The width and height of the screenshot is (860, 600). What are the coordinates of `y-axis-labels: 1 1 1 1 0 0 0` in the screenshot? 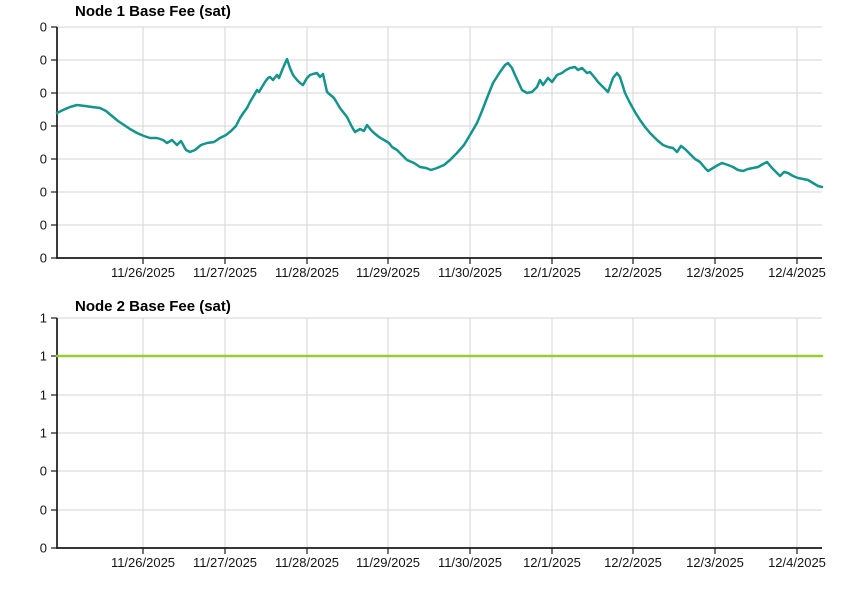 It's located at (43, 433).